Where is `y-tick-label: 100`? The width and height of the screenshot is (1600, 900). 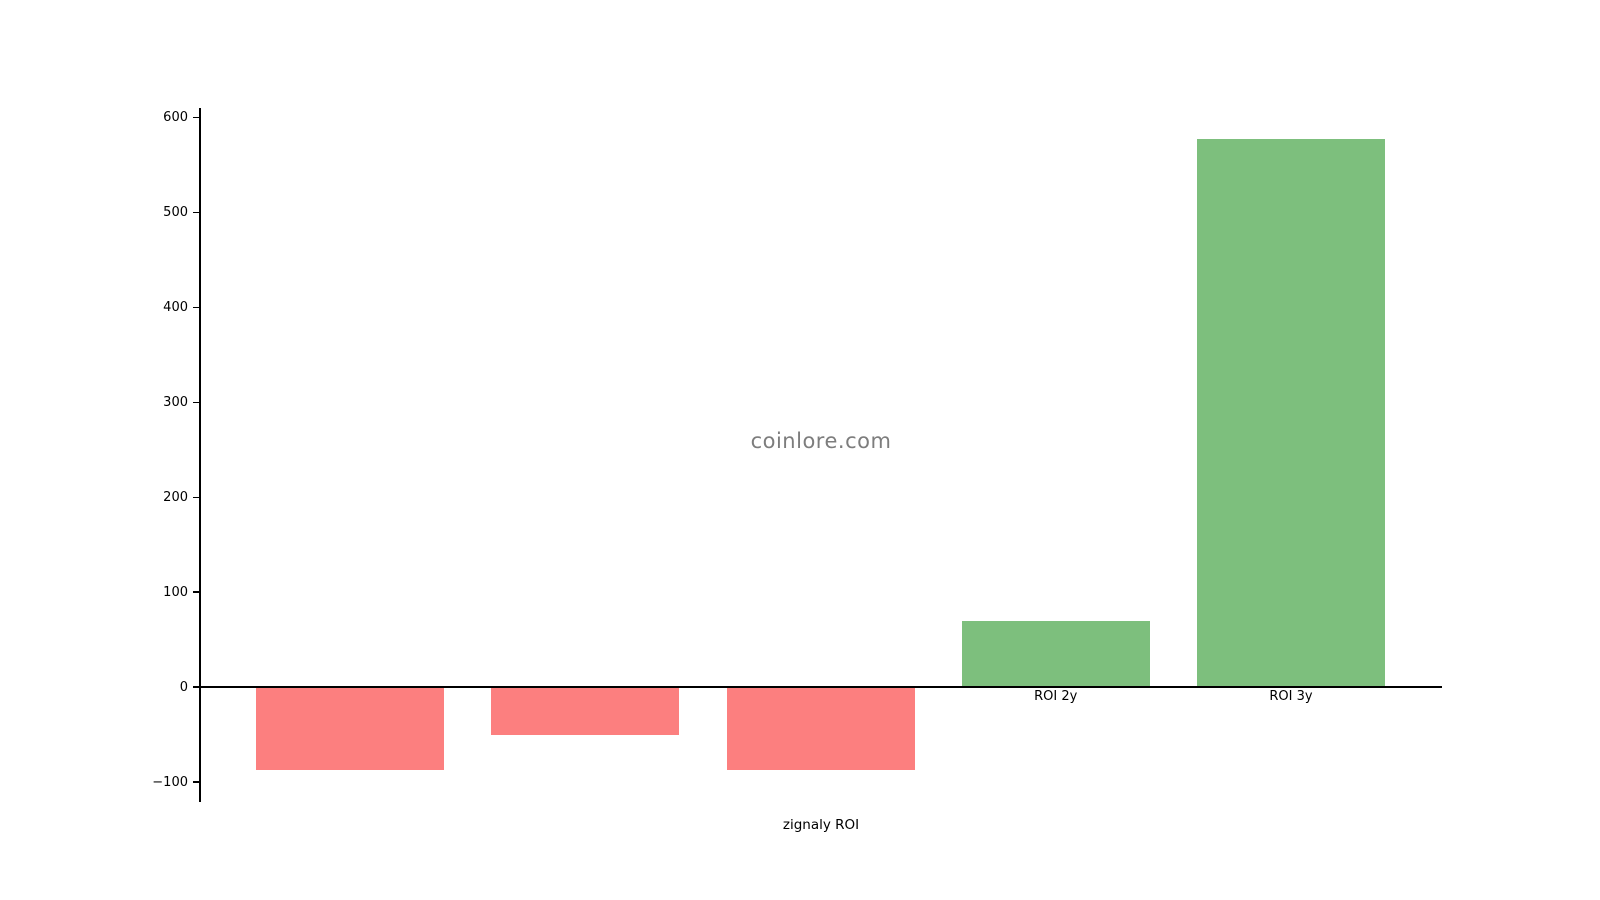 y-tick-label: 100 is located at coordinates (175, 592).